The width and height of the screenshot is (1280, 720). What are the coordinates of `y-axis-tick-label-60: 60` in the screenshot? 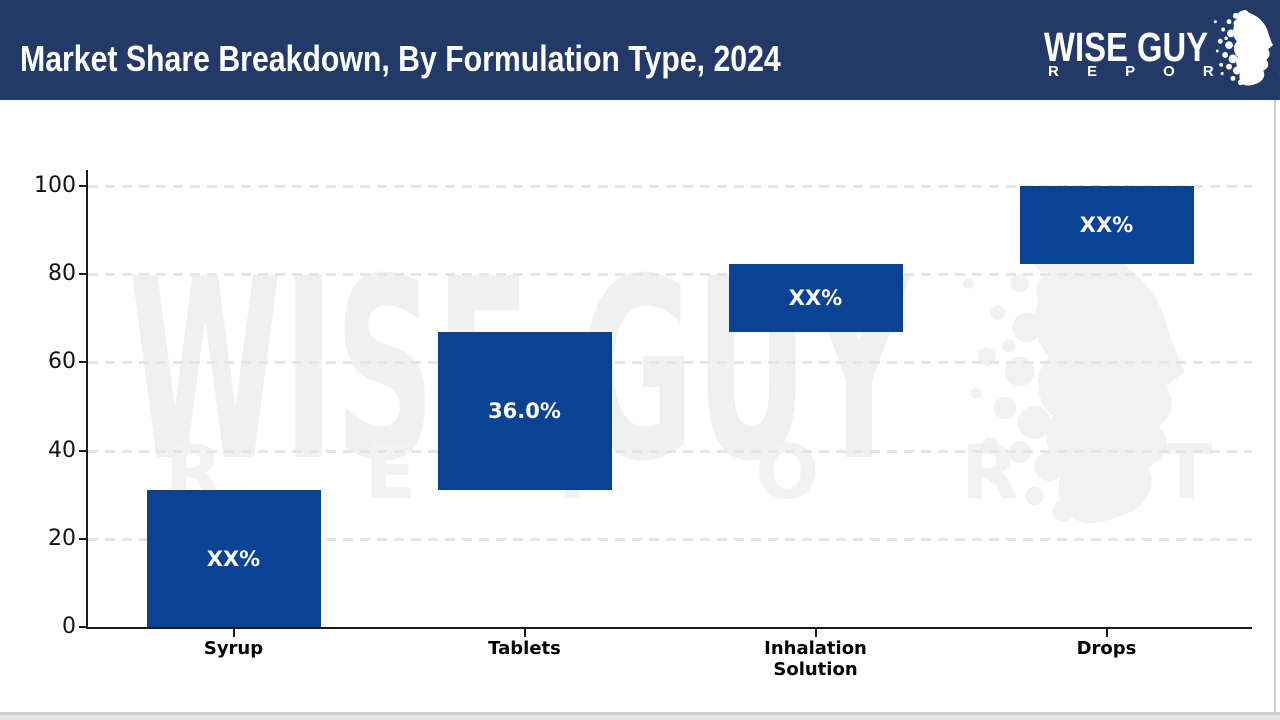 It's located at (62, 362).